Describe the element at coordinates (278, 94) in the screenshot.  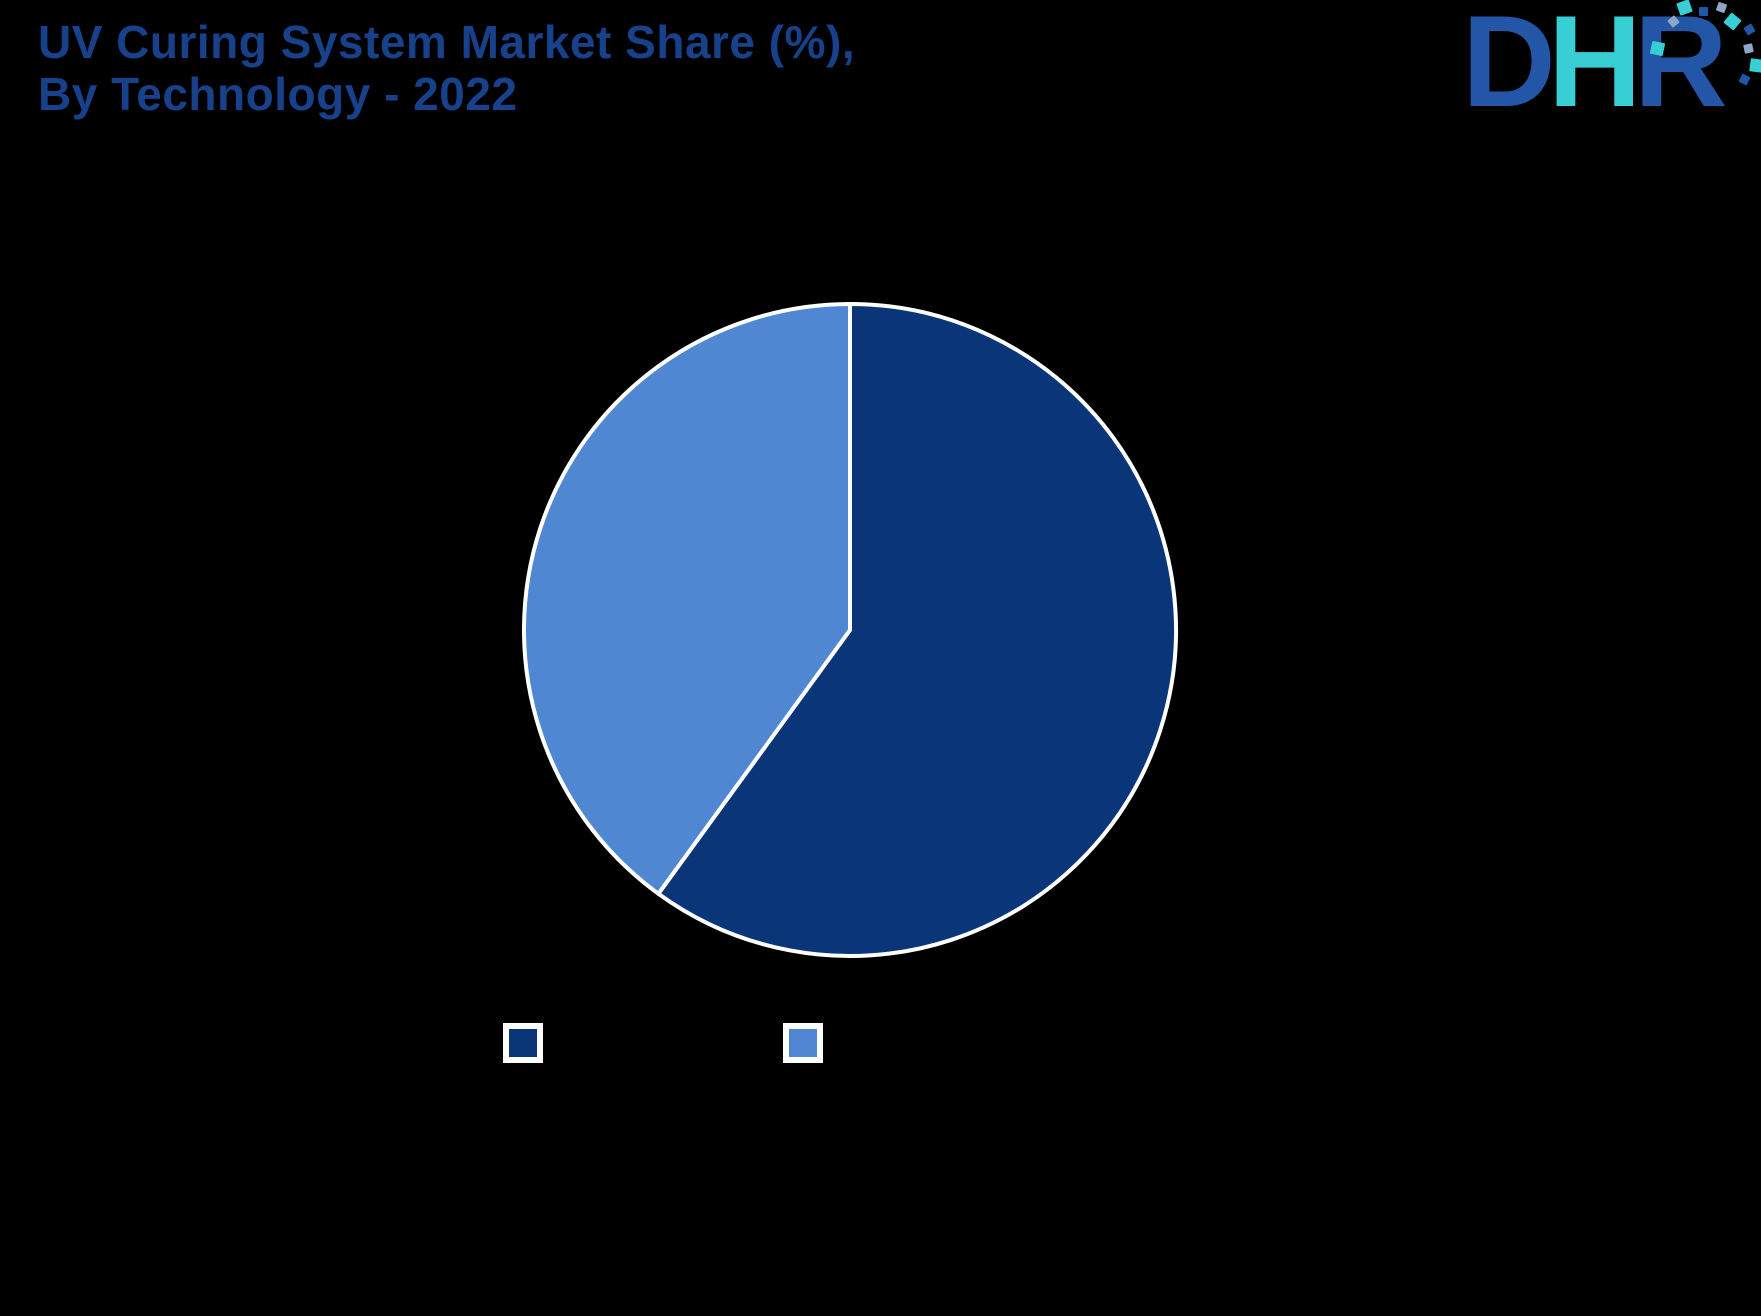
I see `chart-title-line2: By Technology - 2022` at that location.